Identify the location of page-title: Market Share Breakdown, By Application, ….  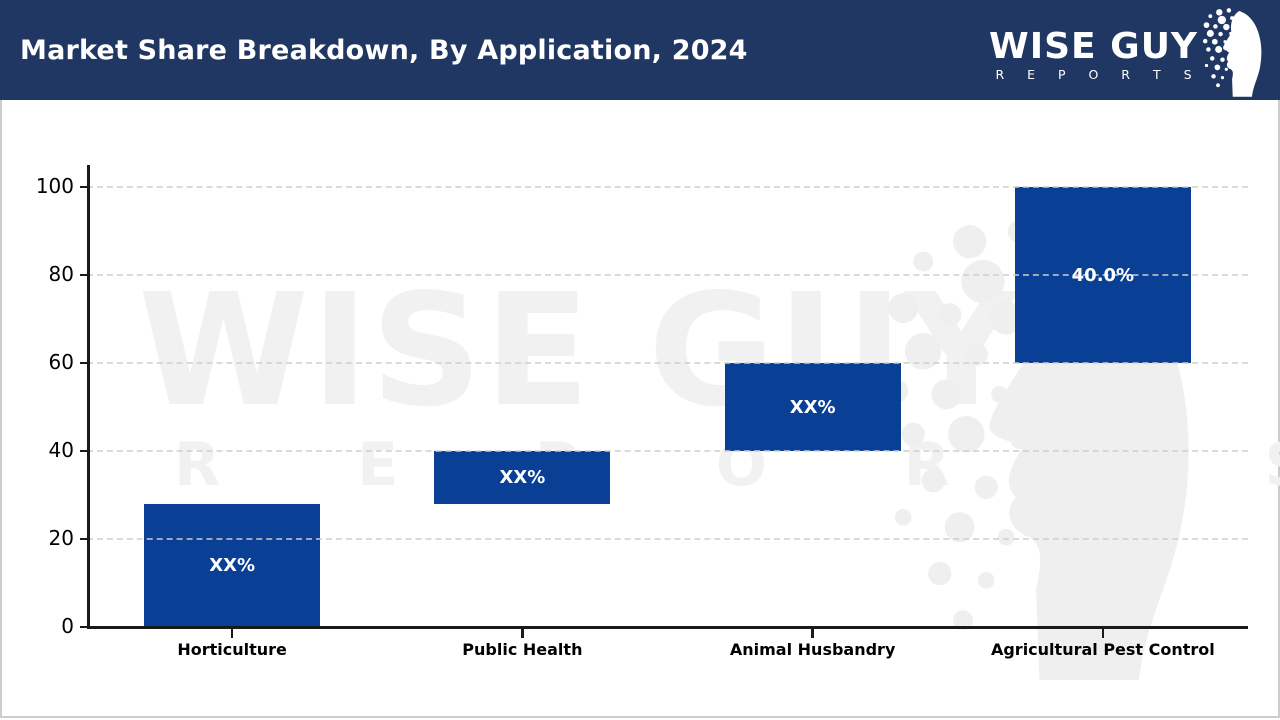
(384, 50).